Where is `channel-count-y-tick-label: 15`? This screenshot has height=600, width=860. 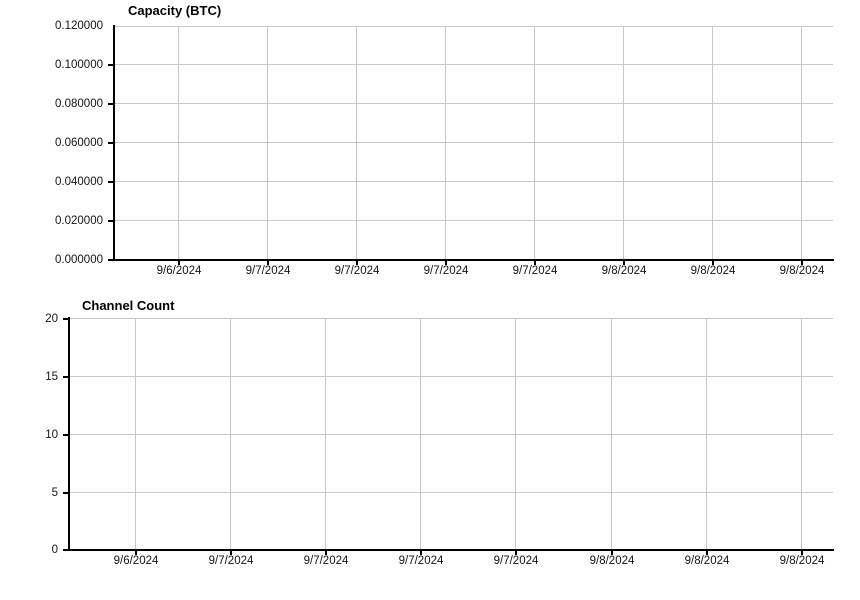 channel-count-y-tick-label: 15 is located at coordinates (51, 377).